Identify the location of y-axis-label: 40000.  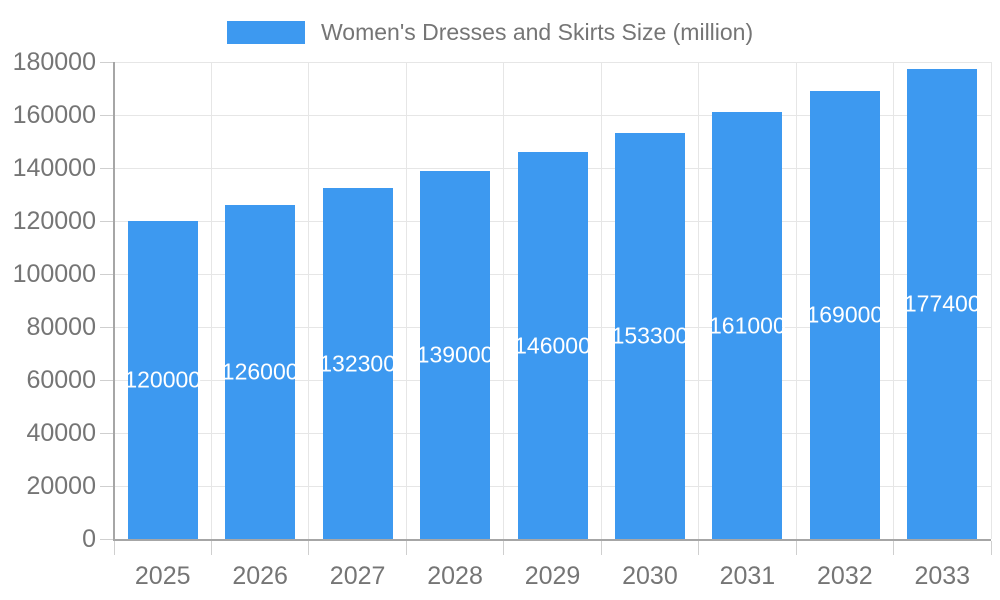
(61, 433).